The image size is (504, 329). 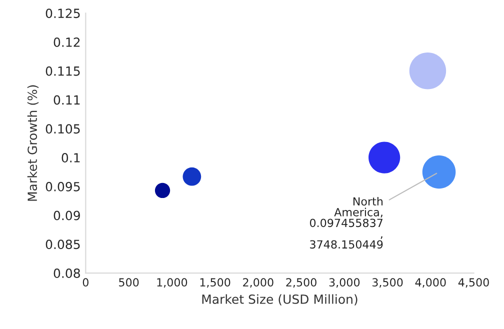 I want to click on annotation: North America, 0.097455837 , 3748.150449, so click(x=346, y=222).